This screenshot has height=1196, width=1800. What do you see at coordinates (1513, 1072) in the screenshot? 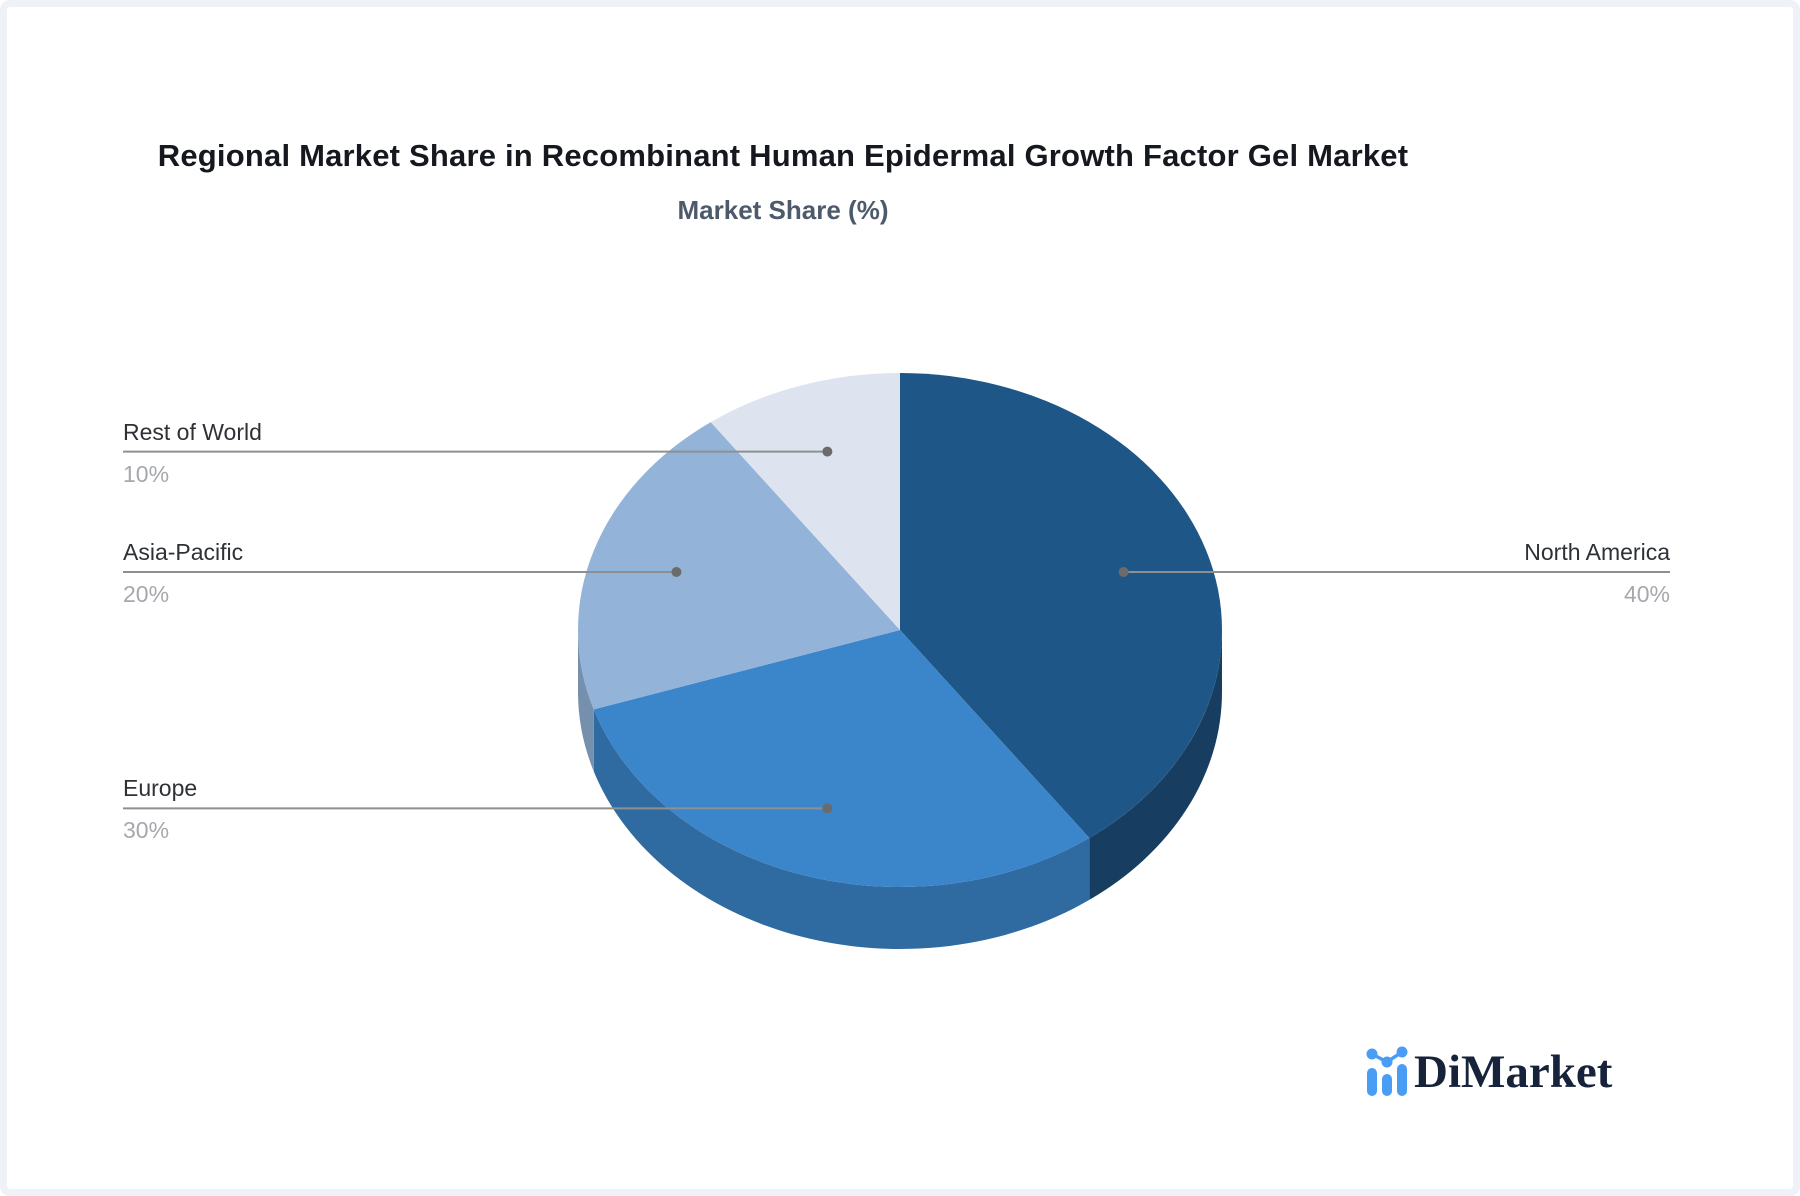
I see `logo-text: DiMarket` at bounding box center [1513, 1072].